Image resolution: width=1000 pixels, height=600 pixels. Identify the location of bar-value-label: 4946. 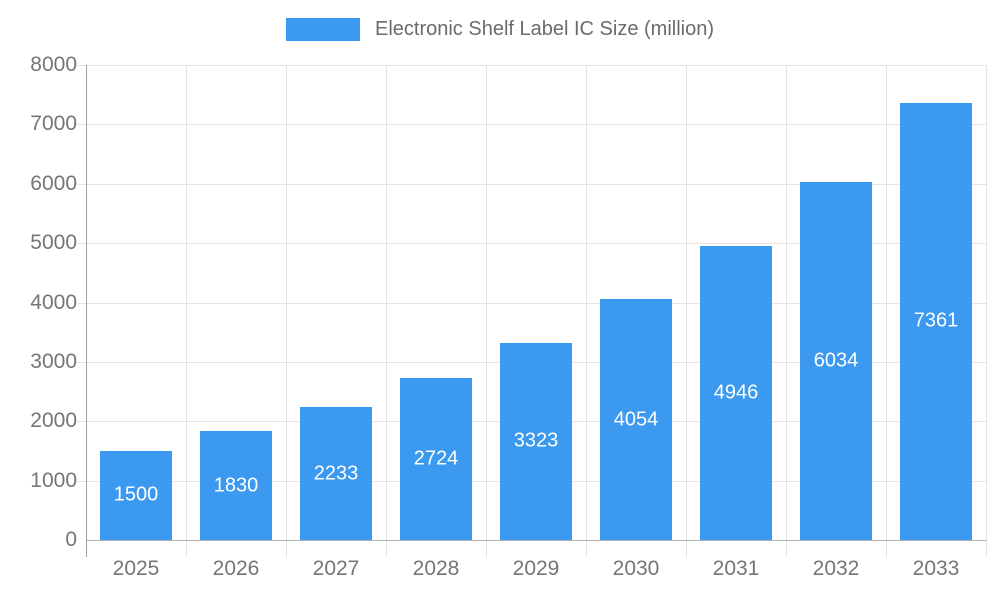
(736, 392).